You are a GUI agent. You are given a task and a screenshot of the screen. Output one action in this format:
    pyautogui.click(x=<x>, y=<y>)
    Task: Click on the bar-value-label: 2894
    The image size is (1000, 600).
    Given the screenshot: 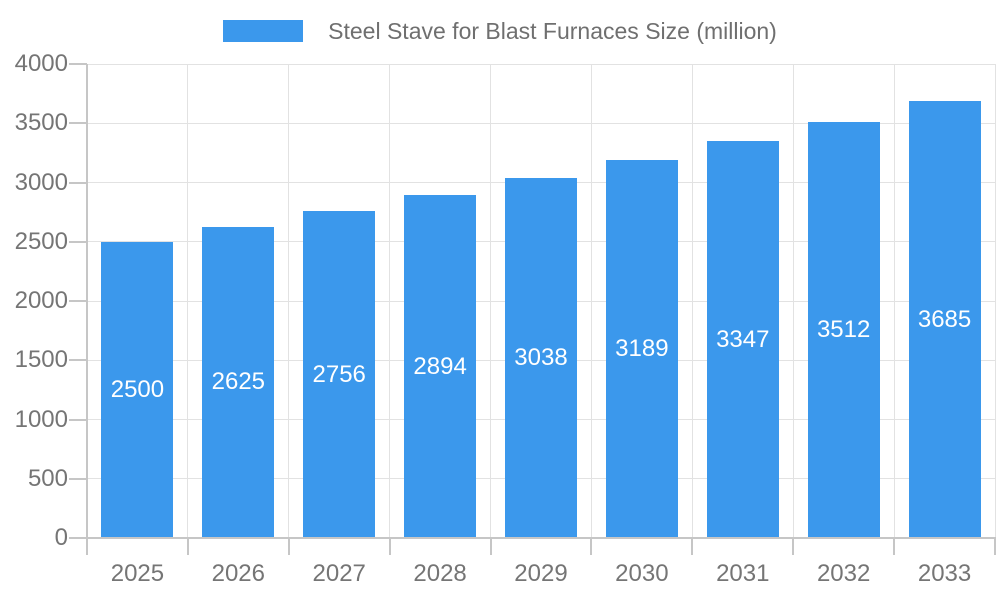 What is the action you would take?
    pyautogui.click(x=440, y=366)
    